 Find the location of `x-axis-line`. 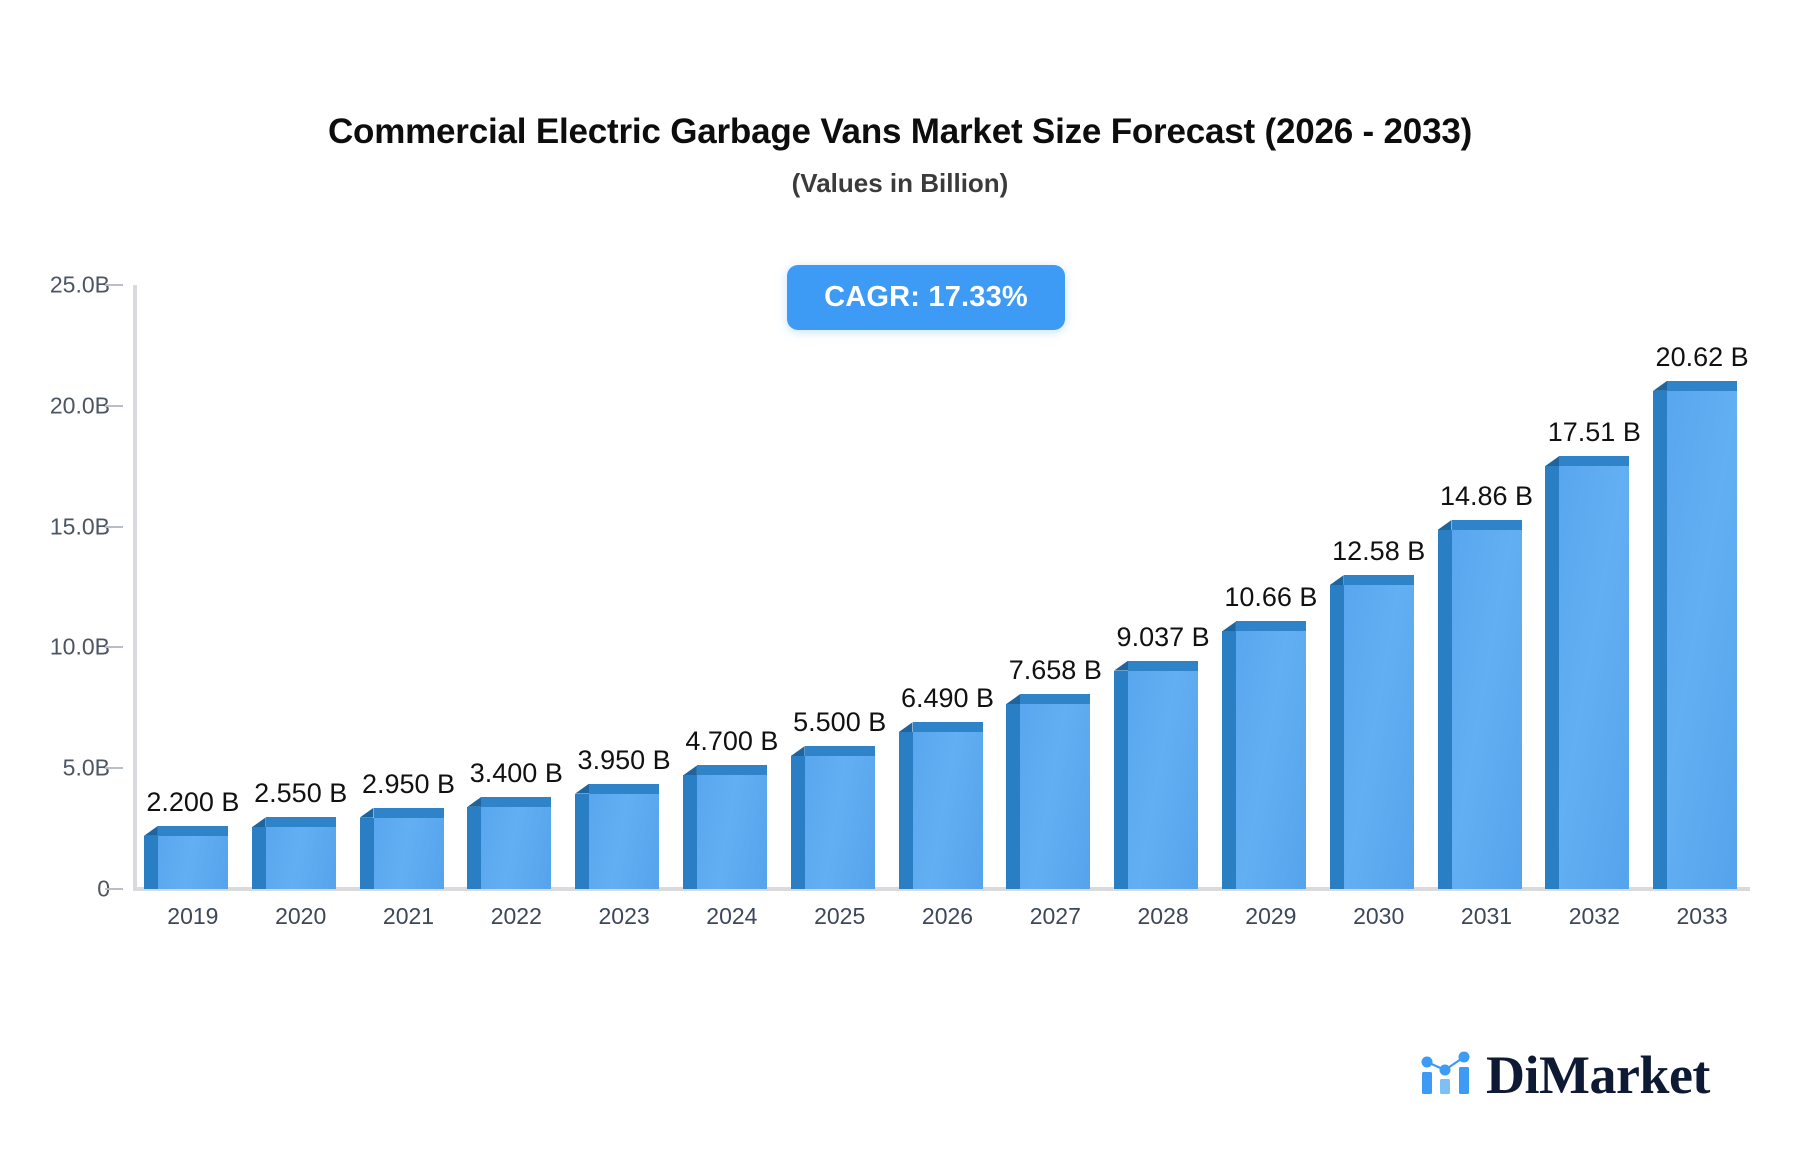

x-axis-line is located at coordinates (941, 889).